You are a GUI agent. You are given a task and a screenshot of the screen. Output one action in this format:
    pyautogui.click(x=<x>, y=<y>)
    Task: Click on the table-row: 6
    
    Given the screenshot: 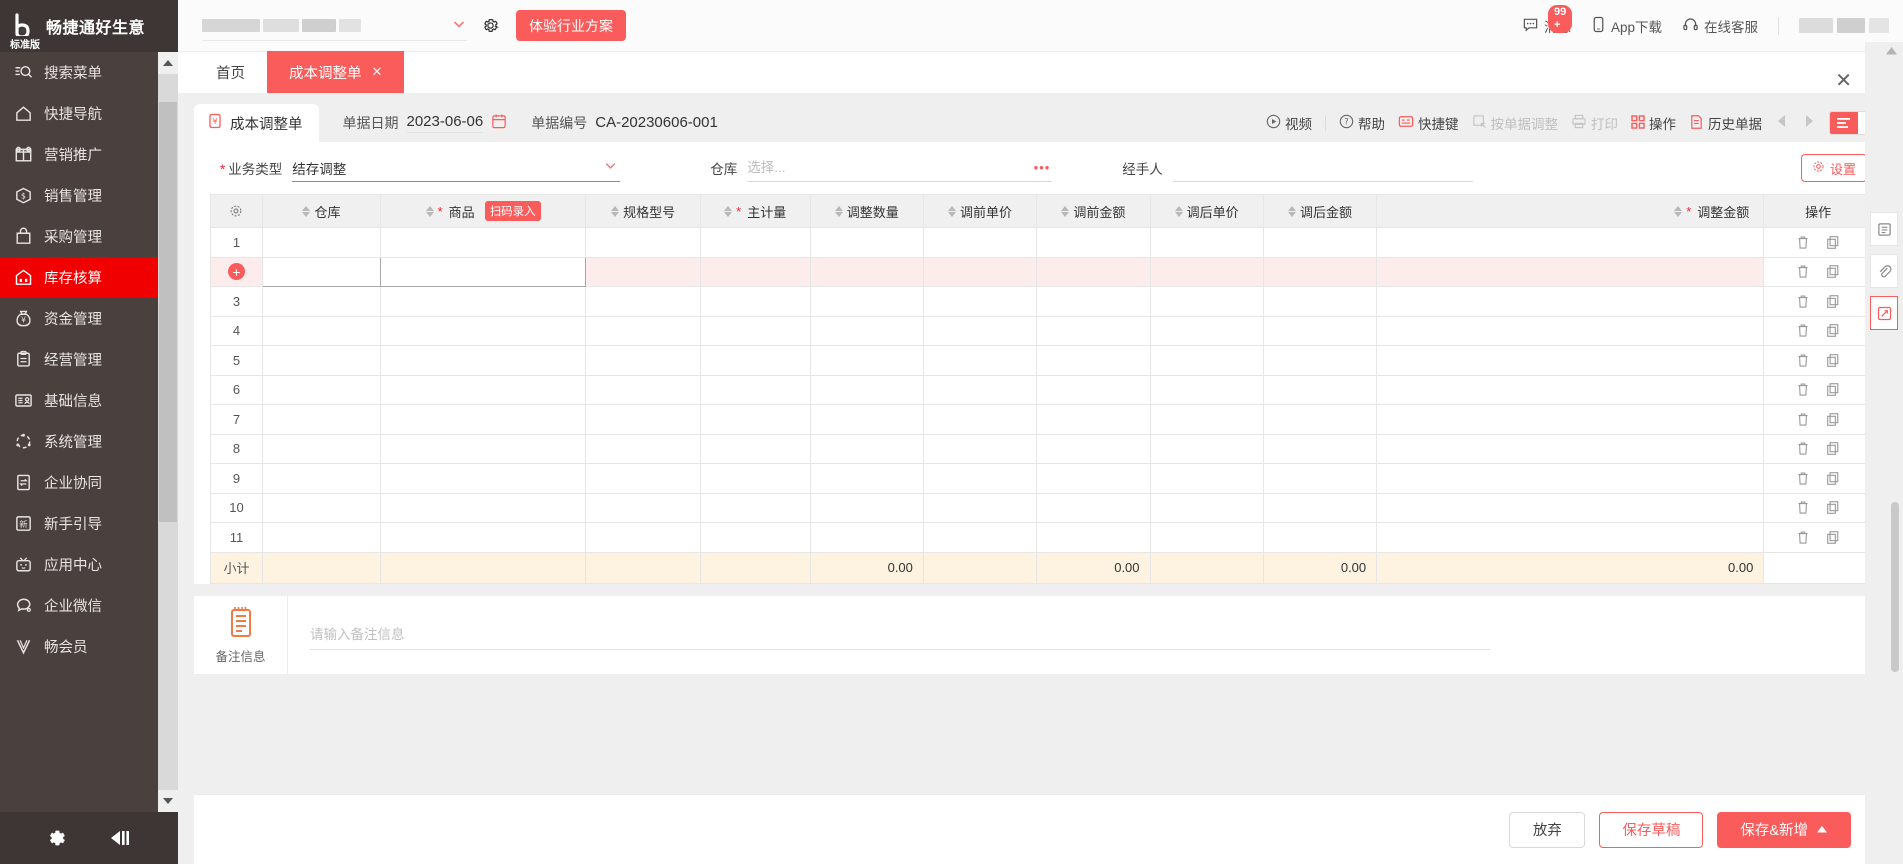 What is the action you would take?
    pyautogui.click(x=1041, y=389)
    